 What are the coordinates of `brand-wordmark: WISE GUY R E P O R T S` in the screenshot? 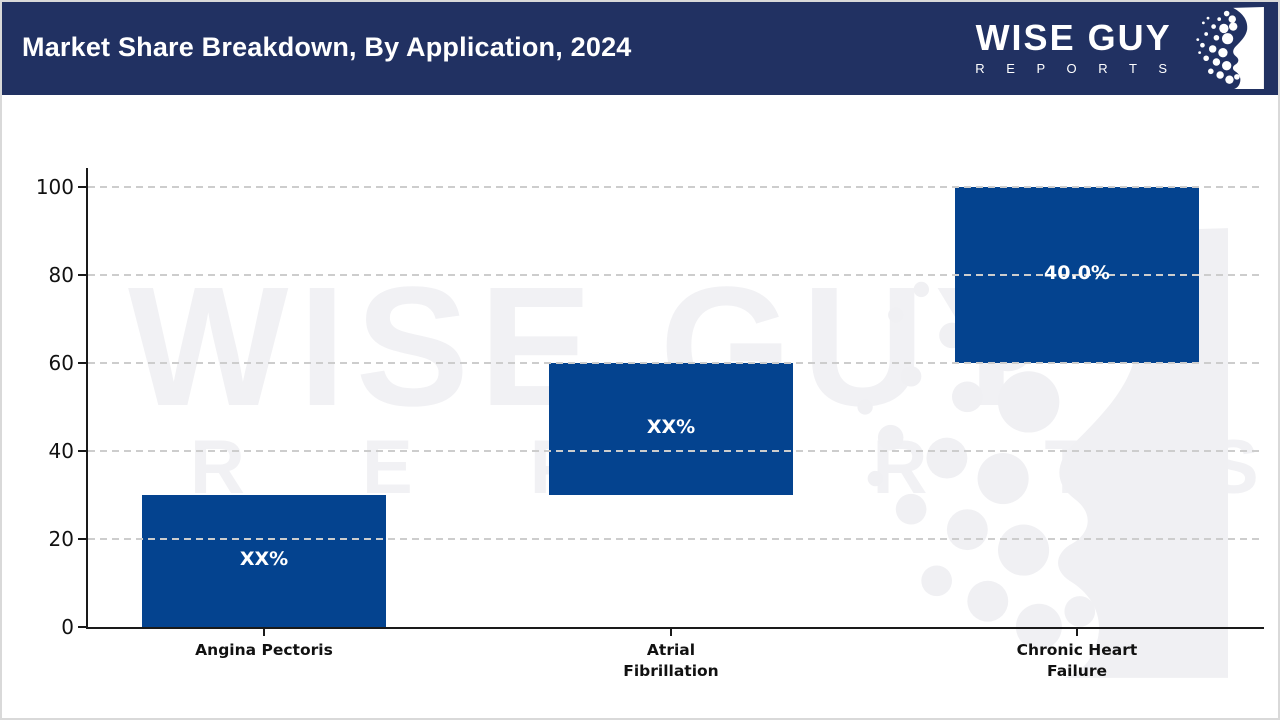 It's located at (1073, 46).